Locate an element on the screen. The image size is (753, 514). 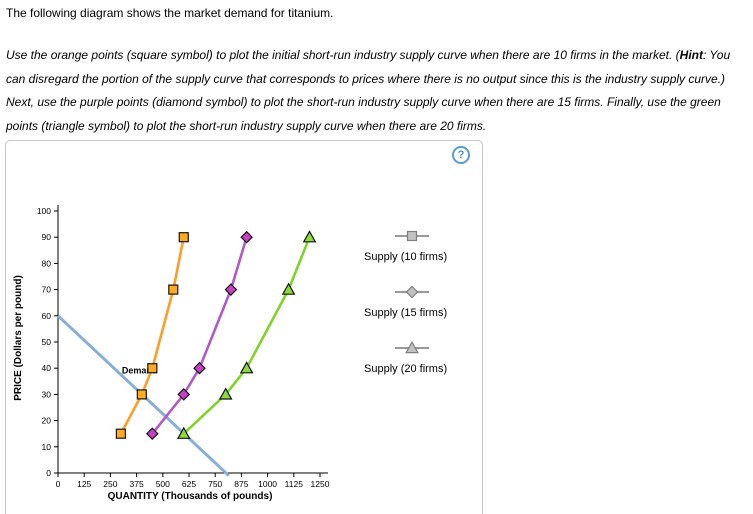
svg-text: 750 is located at coordinates (215, 484).